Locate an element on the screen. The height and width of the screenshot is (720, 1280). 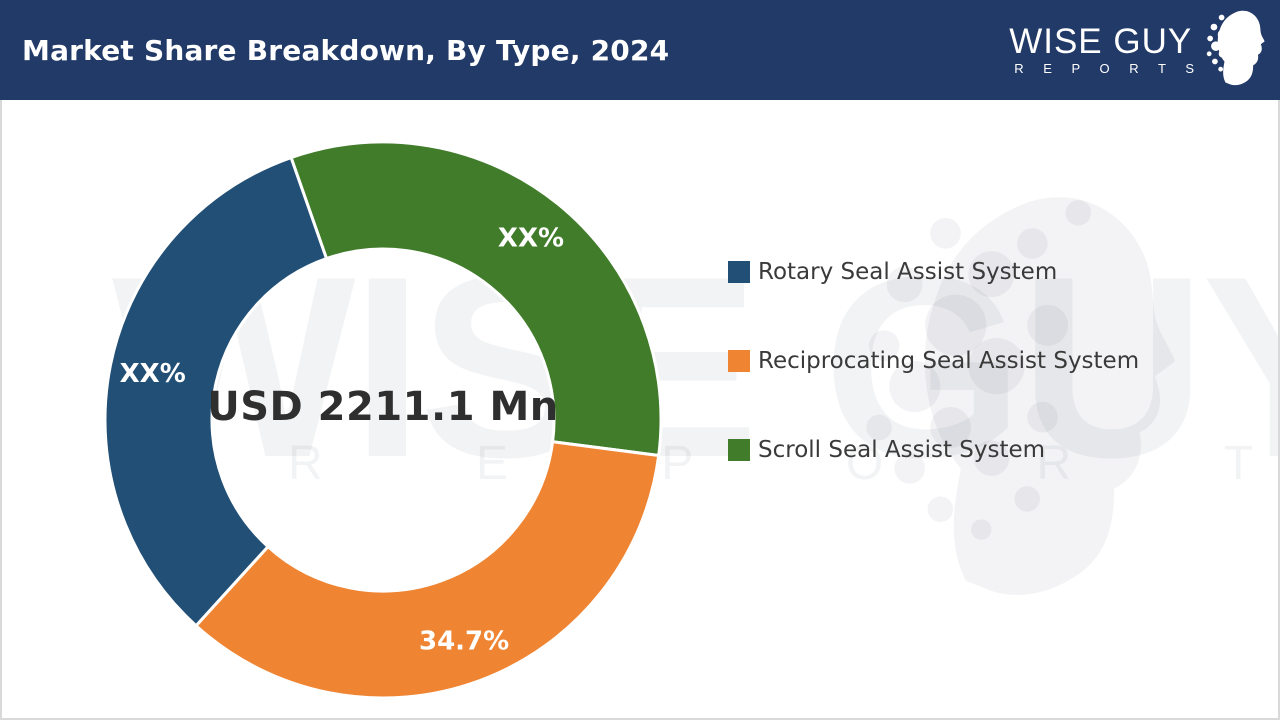
legend-swatch-reciprocating-seal-assist-system is located at coordinates (739, 361).